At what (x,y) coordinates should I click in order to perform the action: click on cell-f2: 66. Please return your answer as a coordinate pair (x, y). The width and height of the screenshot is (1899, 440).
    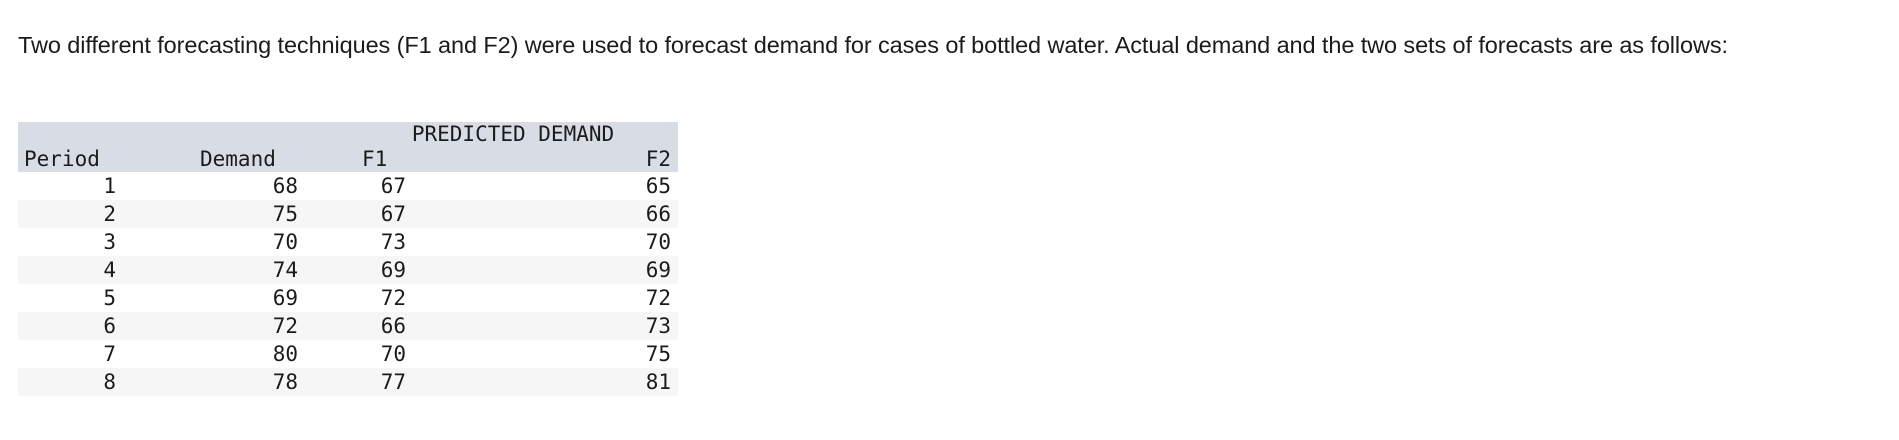
    Looking at the image, I should click on (598, 214).